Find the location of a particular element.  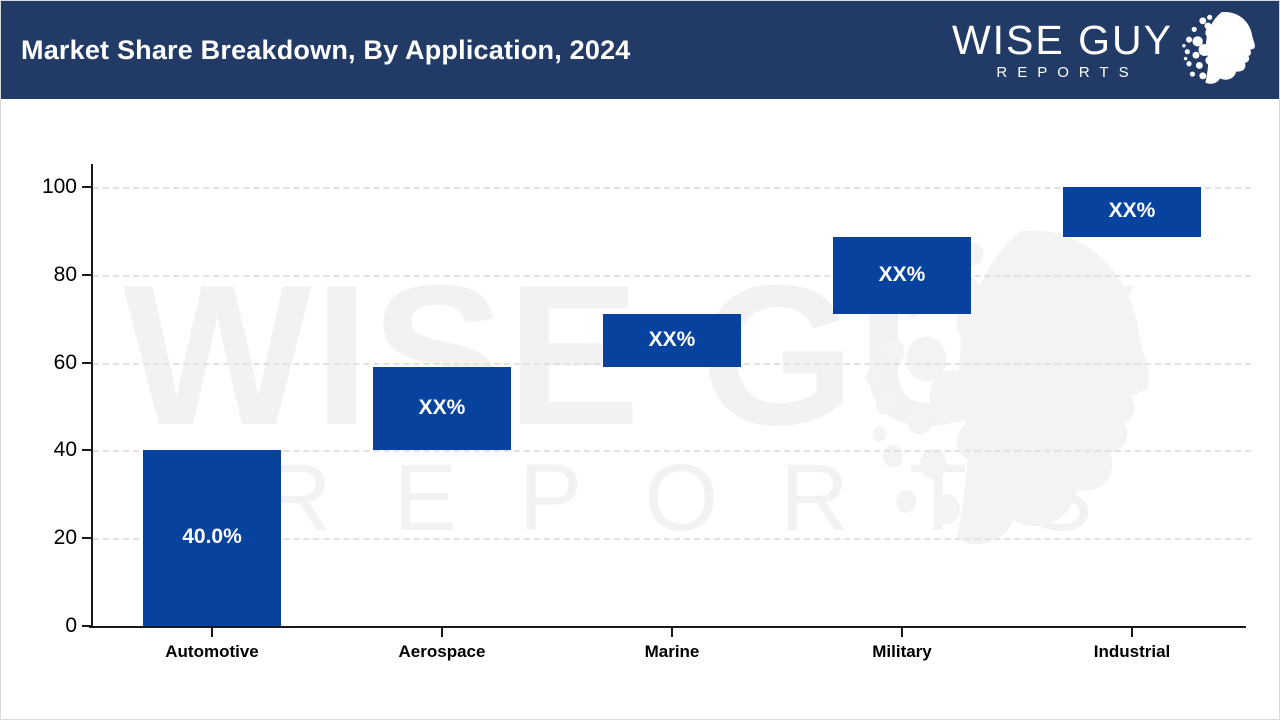

x-tick-mark-marine is located at coordinates (672, 632).